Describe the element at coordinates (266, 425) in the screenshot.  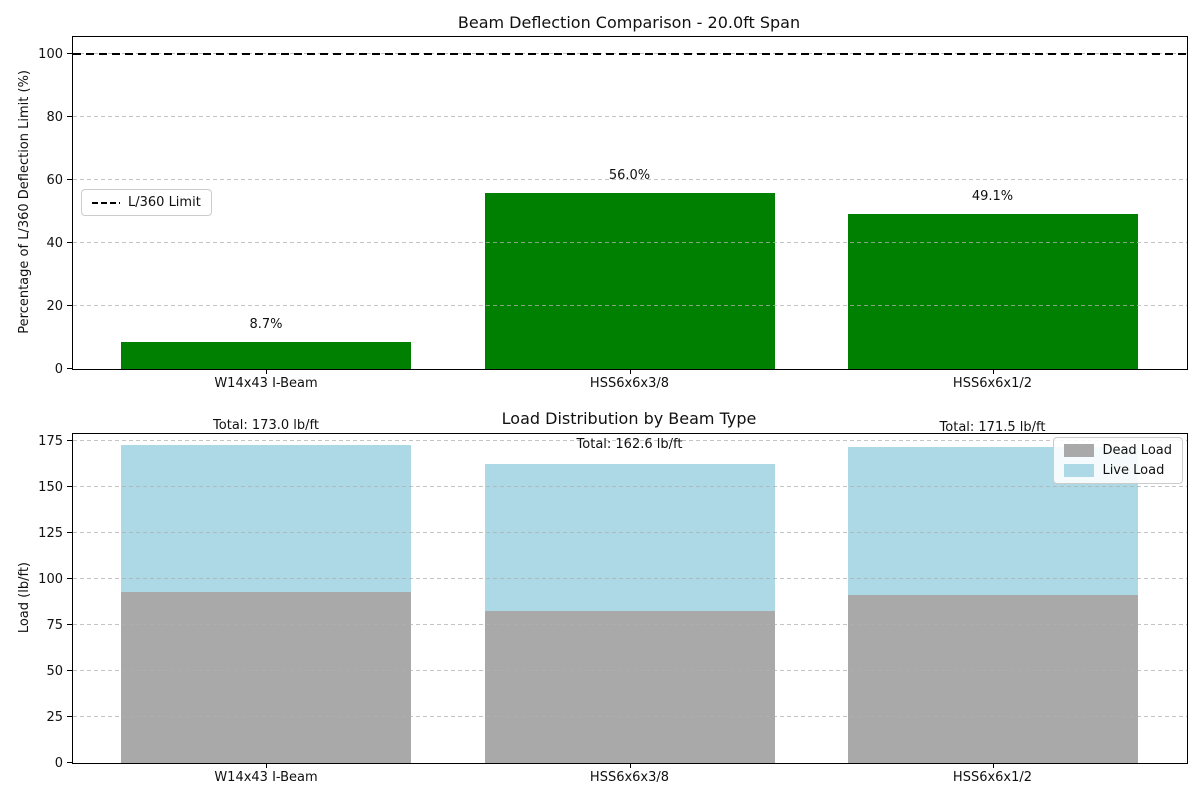
I see `bar-value-label: Total: 173.0 lb/ft` at that location.